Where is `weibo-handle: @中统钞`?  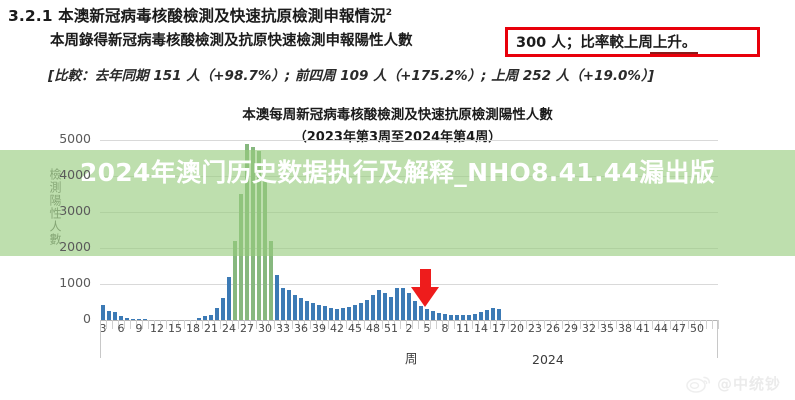 weibo-handle: @中统钞 is located at coordinates (748, 384).